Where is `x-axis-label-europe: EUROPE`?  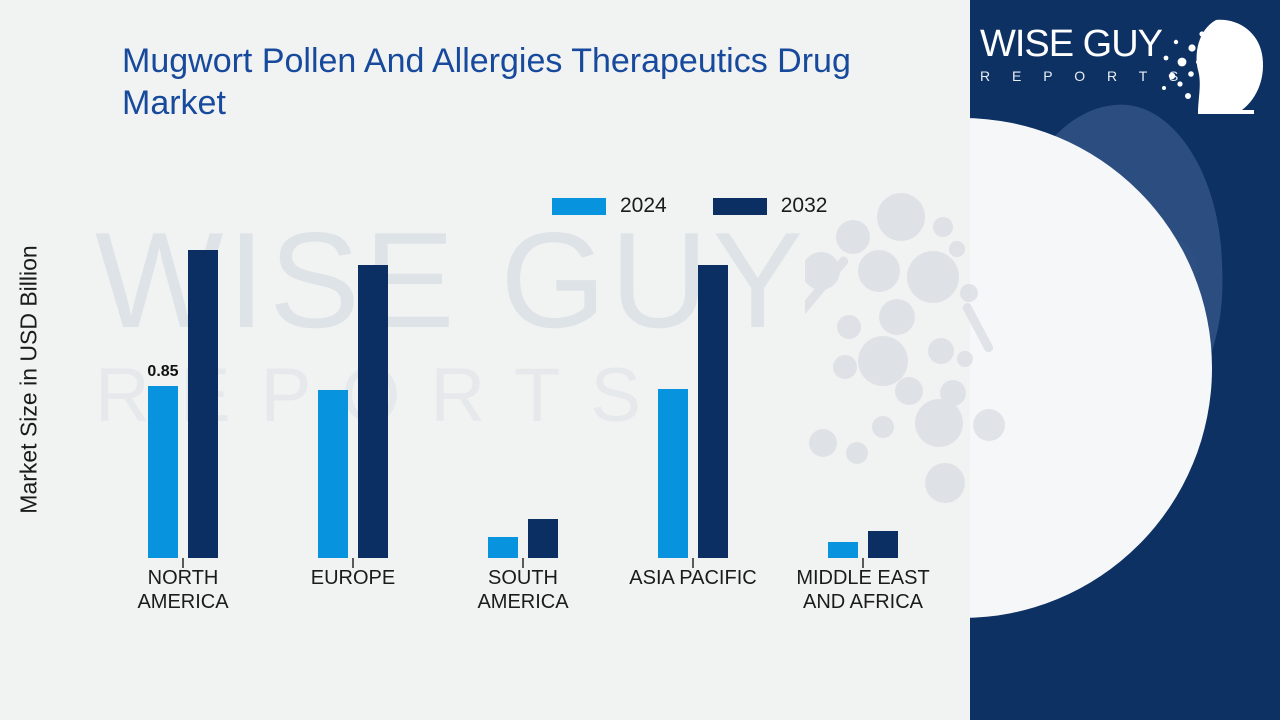
x-axis-label-europe: EUROPE is located at coordinates (353, 578).